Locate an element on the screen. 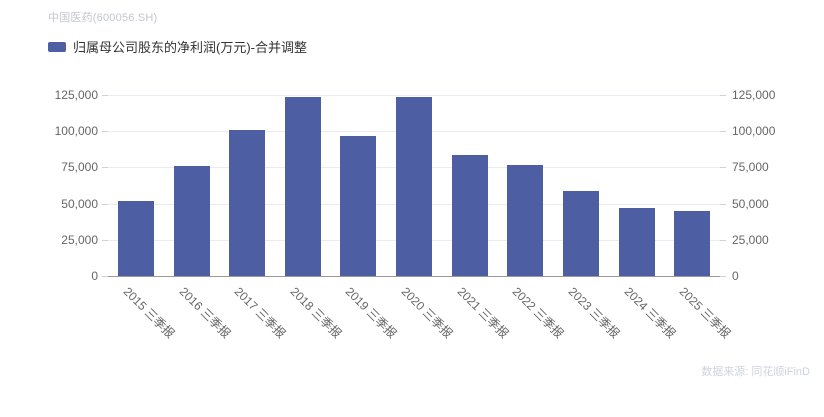 The height and width of the screenshot is (417, 824). y-axis-label-left: 50,000 is located at coordinates (79, 204).